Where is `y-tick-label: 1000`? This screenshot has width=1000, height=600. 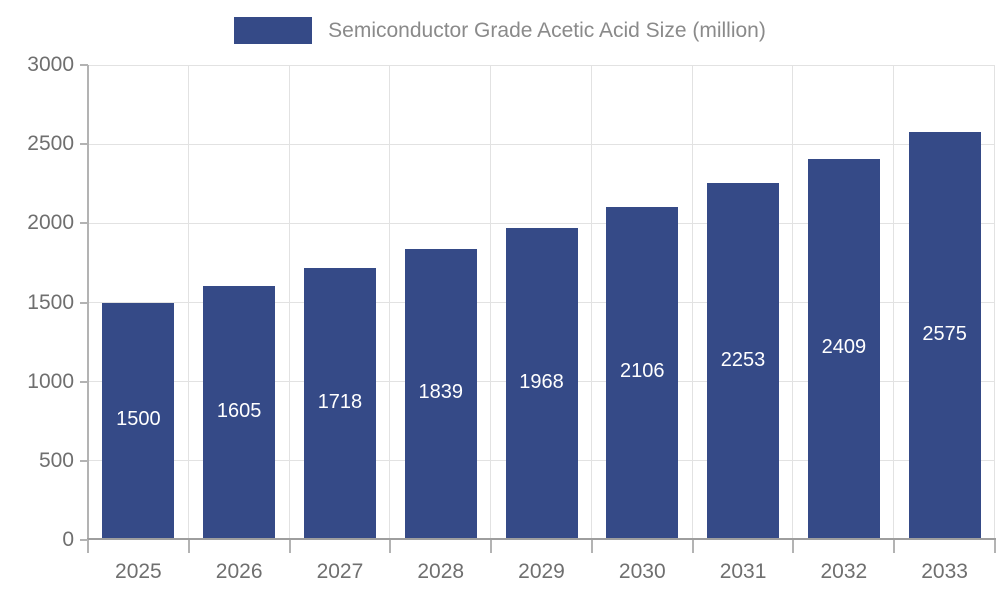
y-tick-label: 1000 is located at coordinates (50, 381).